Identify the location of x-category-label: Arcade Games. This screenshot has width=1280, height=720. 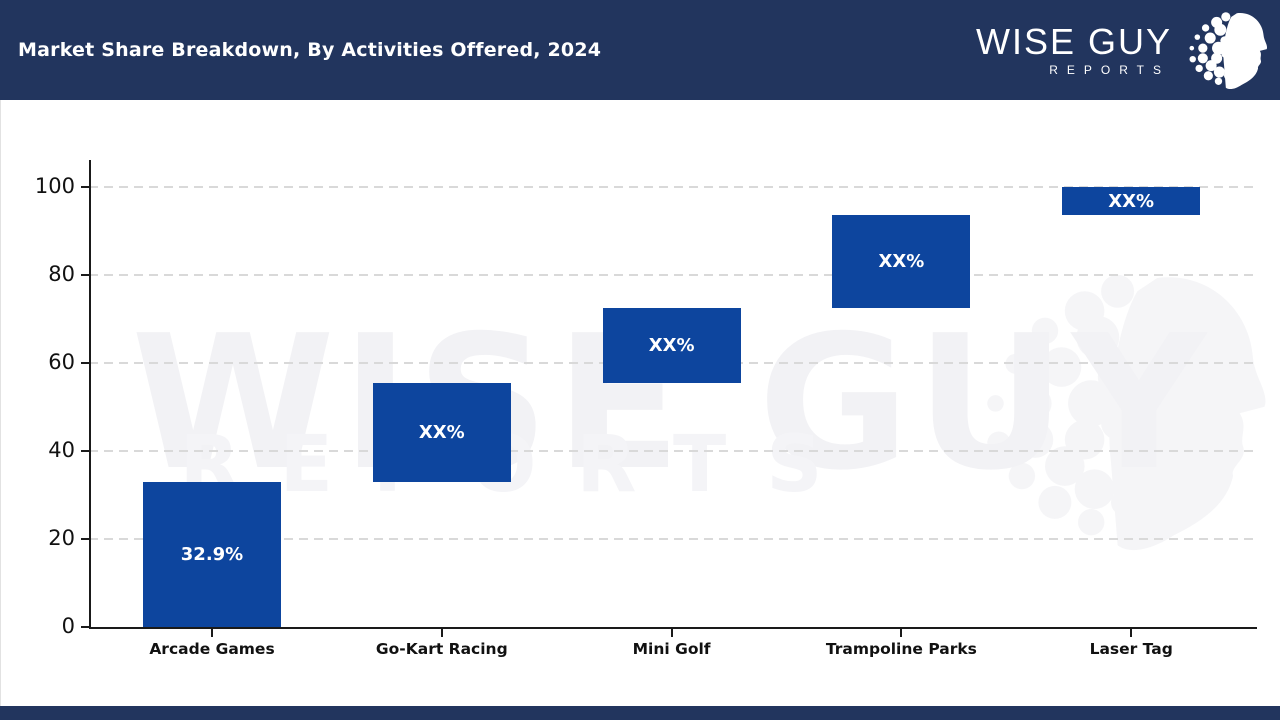
(212, 649).